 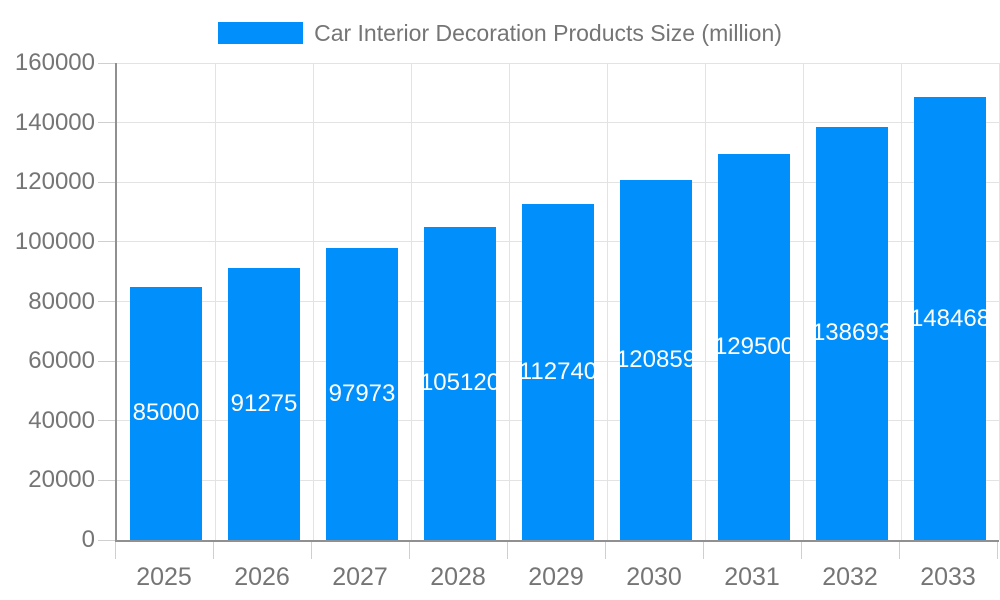 I want to click on x-tick-label: 2029, so click(x=556, y=577).